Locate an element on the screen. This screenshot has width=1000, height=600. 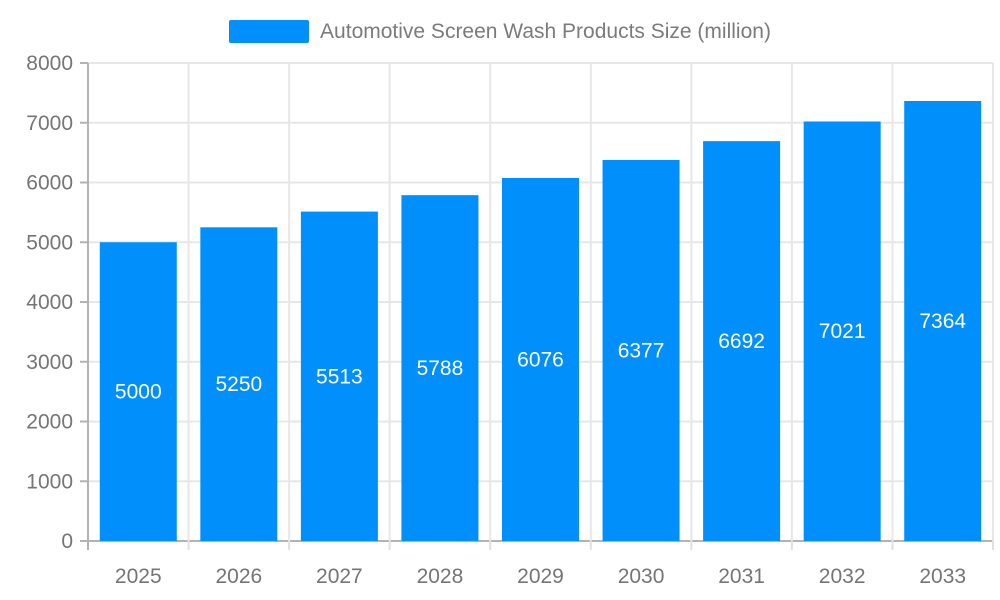
bar-2030 is located at coordinates (641, 350).